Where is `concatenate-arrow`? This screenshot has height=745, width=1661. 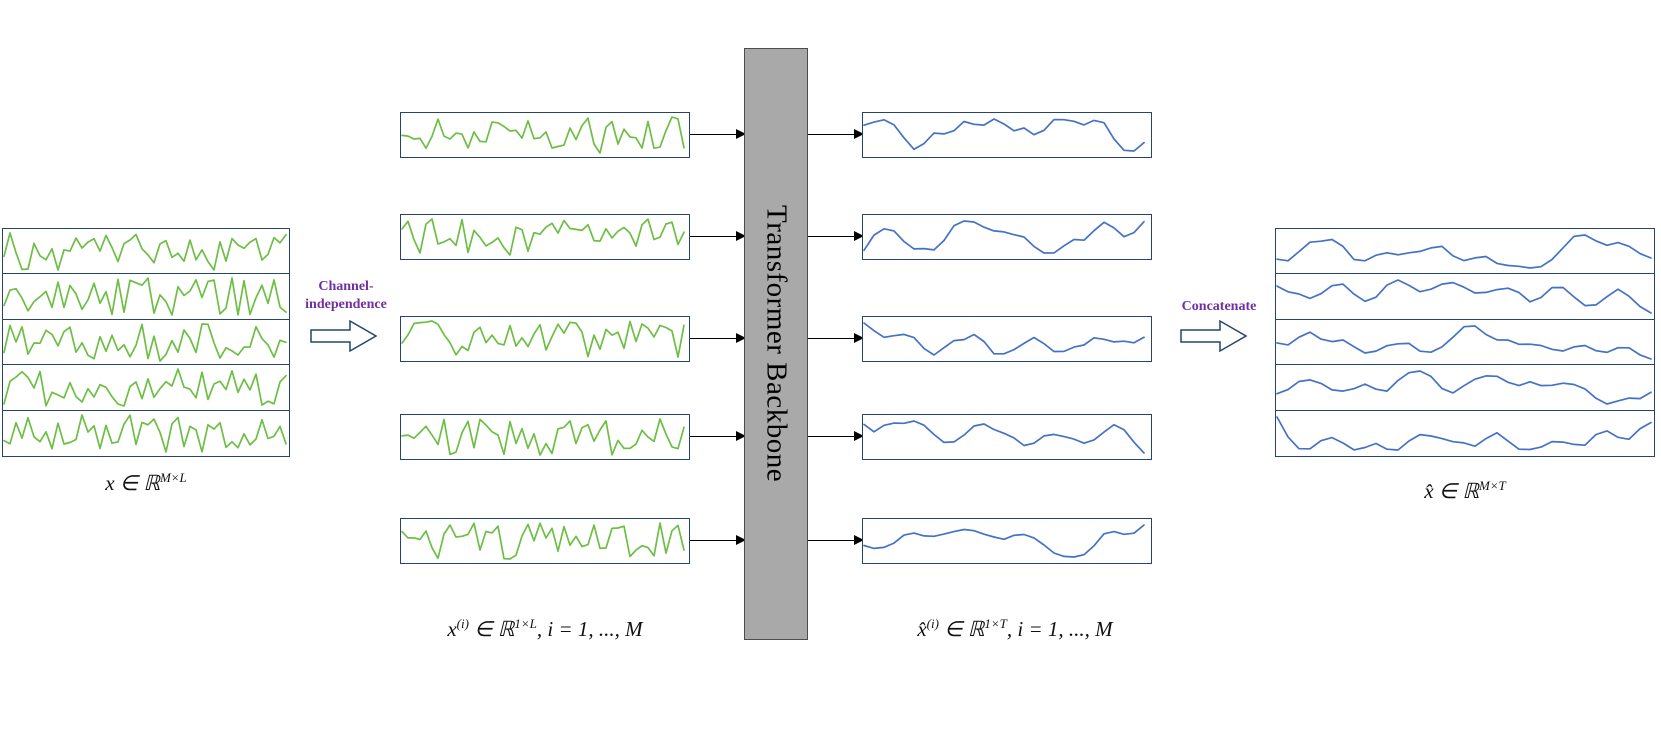
concatenate-arrow is located at coordinates (1214, 336).